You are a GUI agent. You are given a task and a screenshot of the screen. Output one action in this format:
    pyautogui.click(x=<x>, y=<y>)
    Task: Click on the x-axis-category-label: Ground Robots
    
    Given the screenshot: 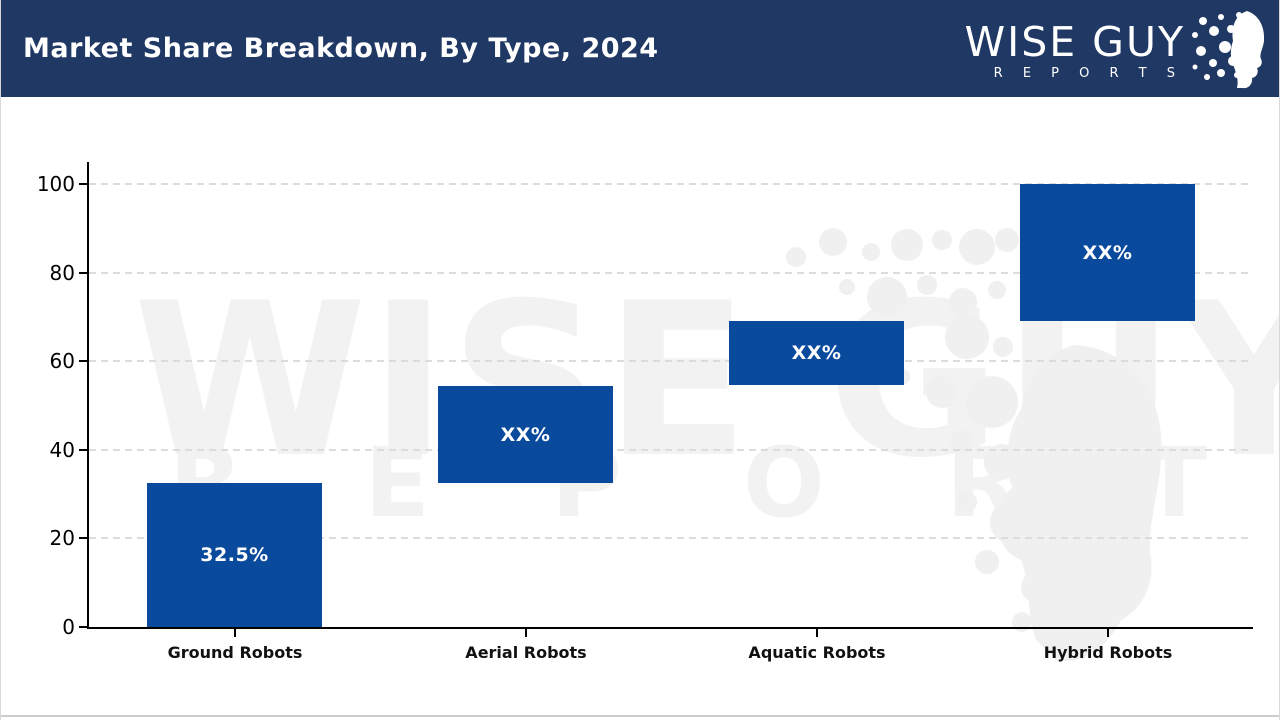 What is the action you would take?
    pyautogui.click(x=235, y=652)
    